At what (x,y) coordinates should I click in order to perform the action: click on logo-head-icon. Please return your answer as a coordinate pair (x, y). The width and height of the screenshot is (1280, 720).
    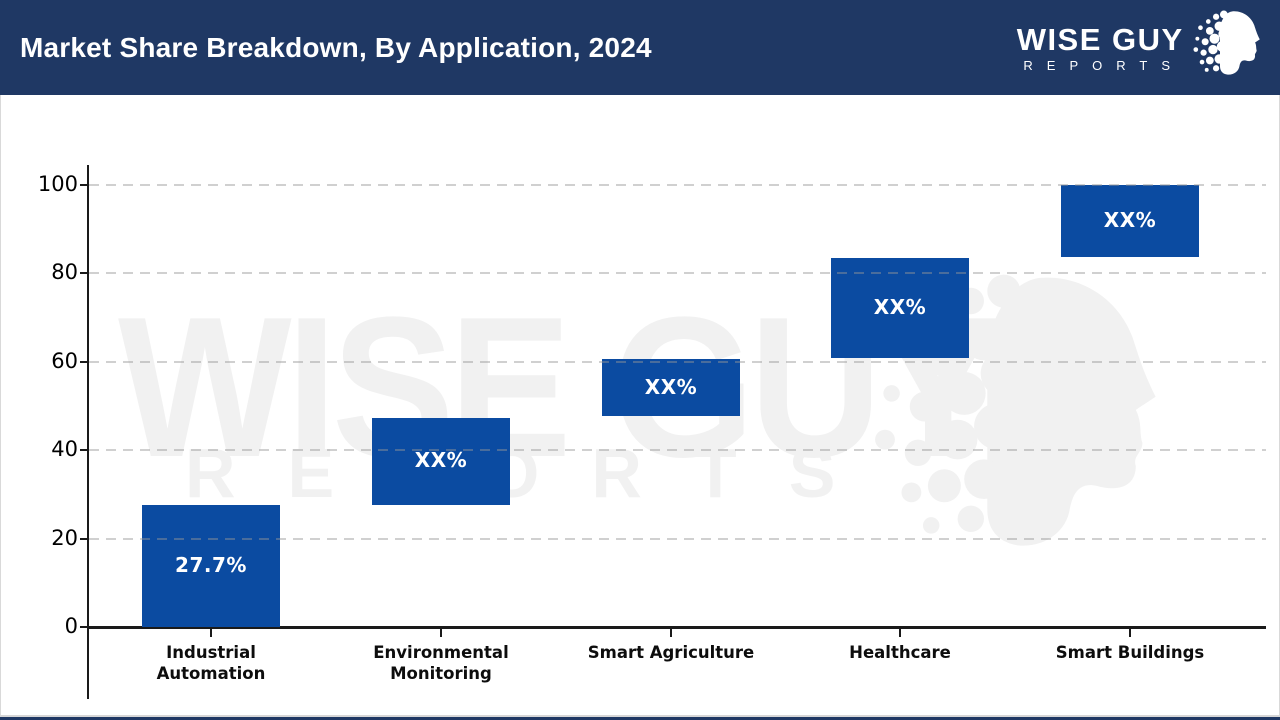
    Looking at the image, I should click on (1226, 42).